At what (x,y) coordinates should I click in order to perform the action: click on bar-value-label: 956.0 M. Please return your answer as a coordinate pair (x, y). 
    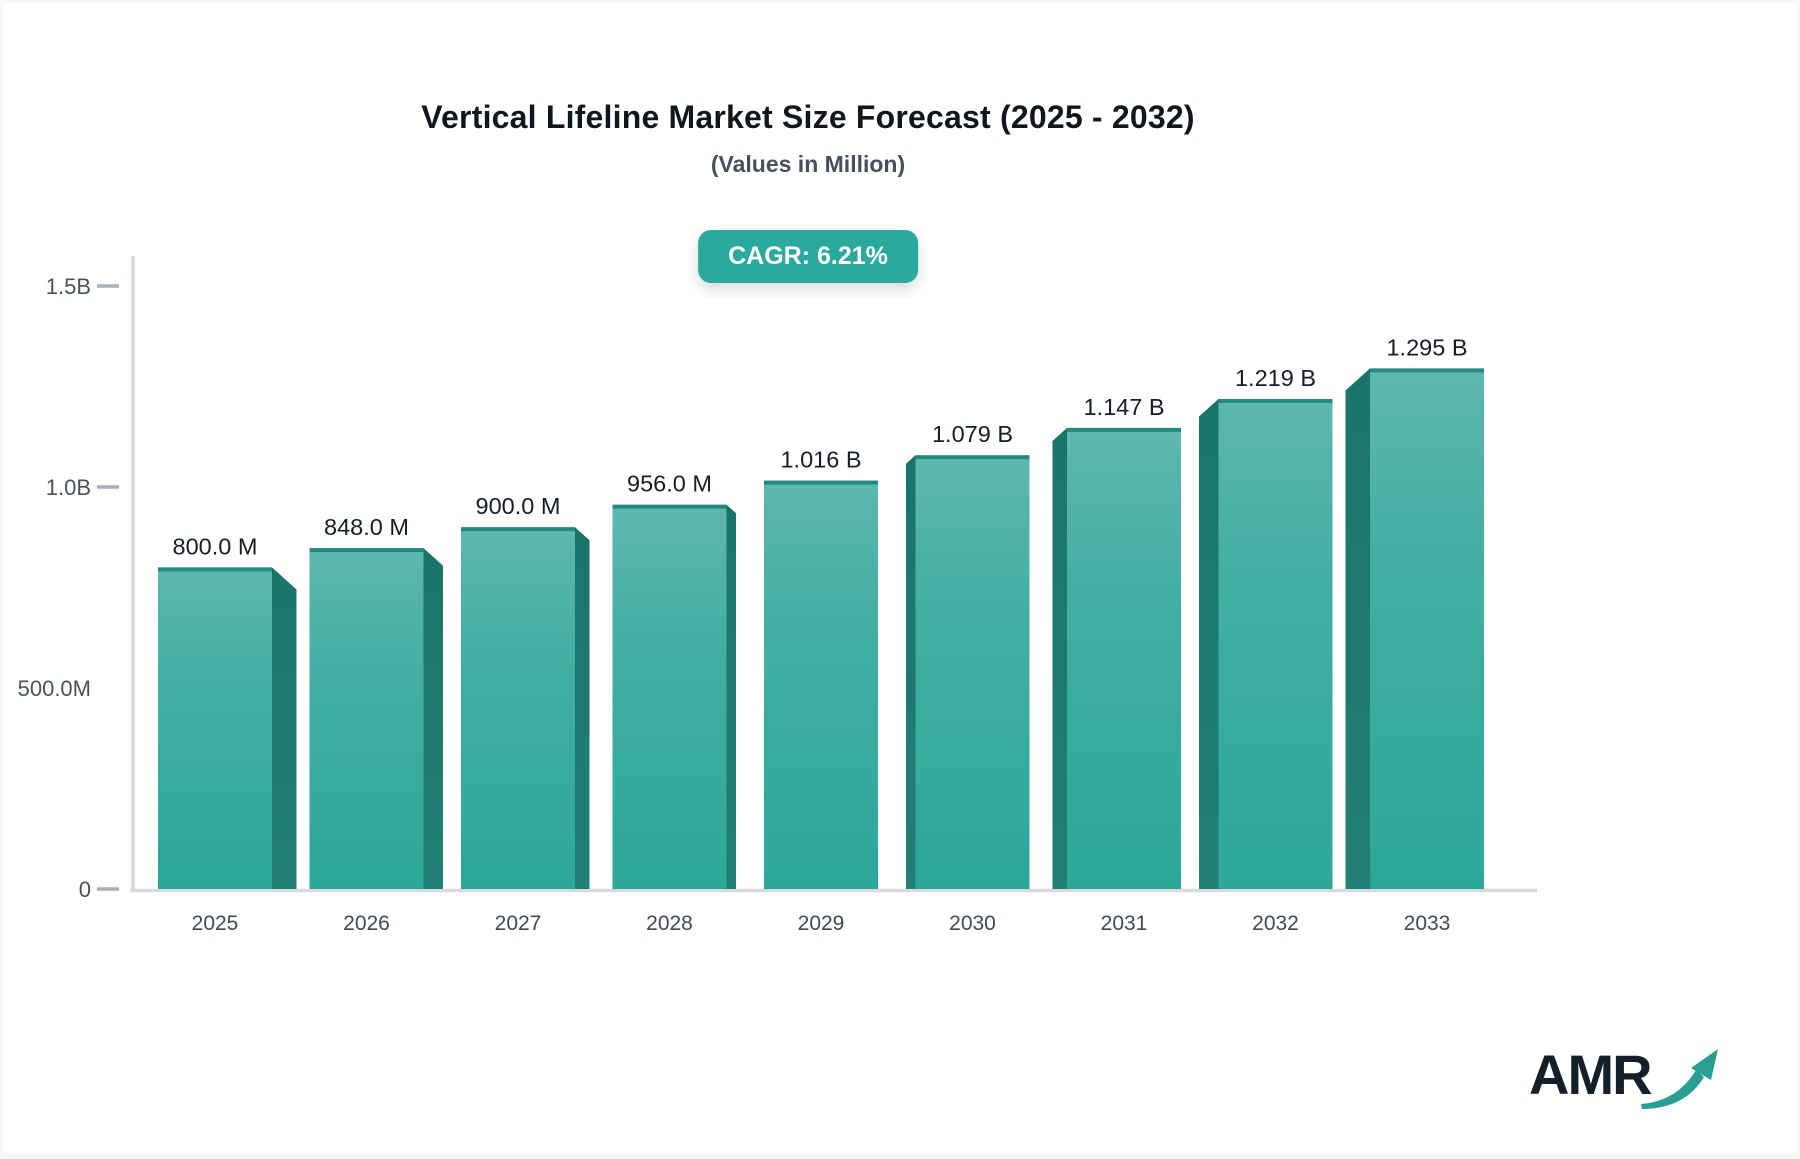
    Looking at the image, I should click on (669, 484).